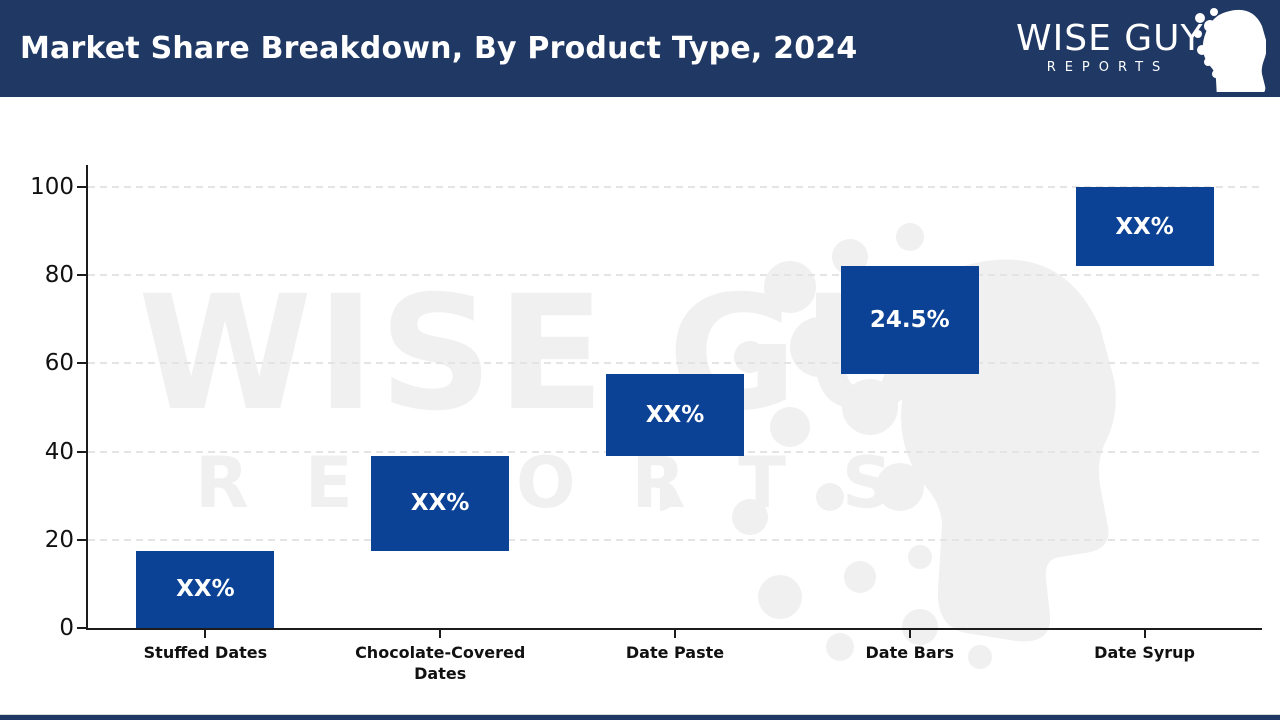 The width and height of the screenshot is (1280, 720). What do you see at coordinates (52, 187) in the screenshot?
I see `y-tick-label: 100` at bounding box center [52, 187].